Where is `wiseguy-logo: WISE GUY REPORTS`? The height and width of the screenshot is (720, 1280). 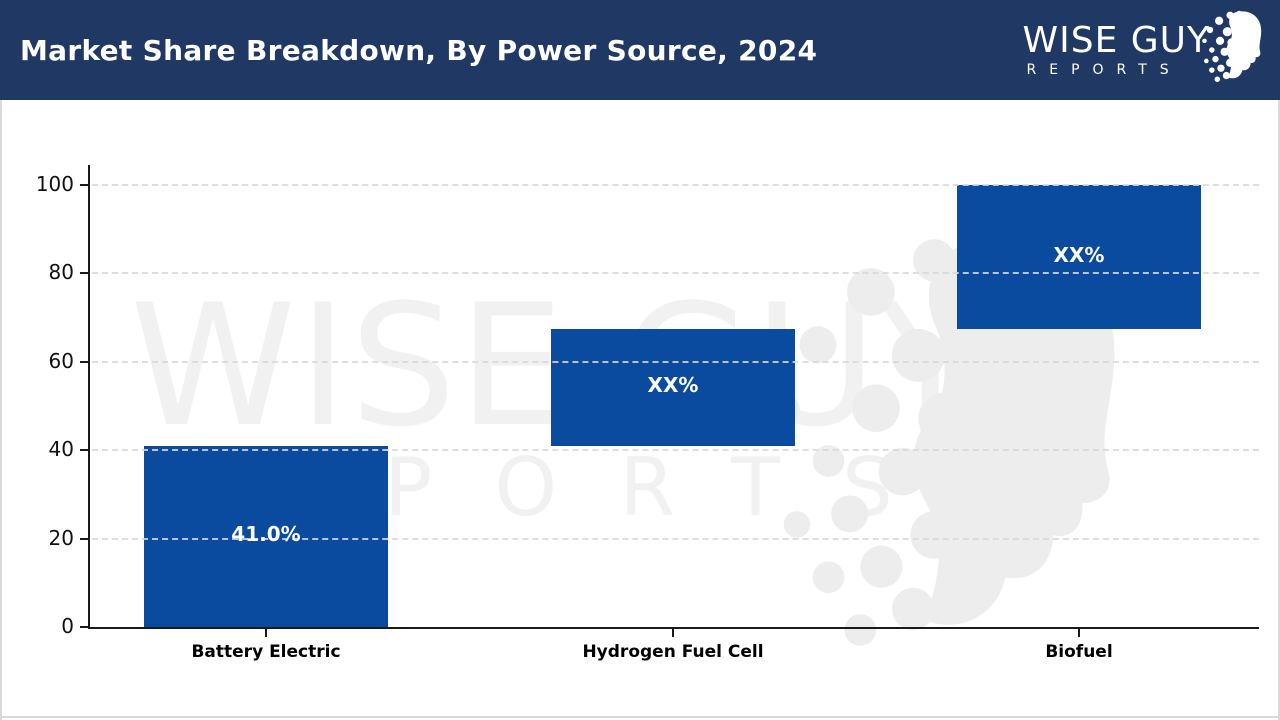
wiseguy-logo: WISE GUY REPORTS is located at coordinates (1144, 50).